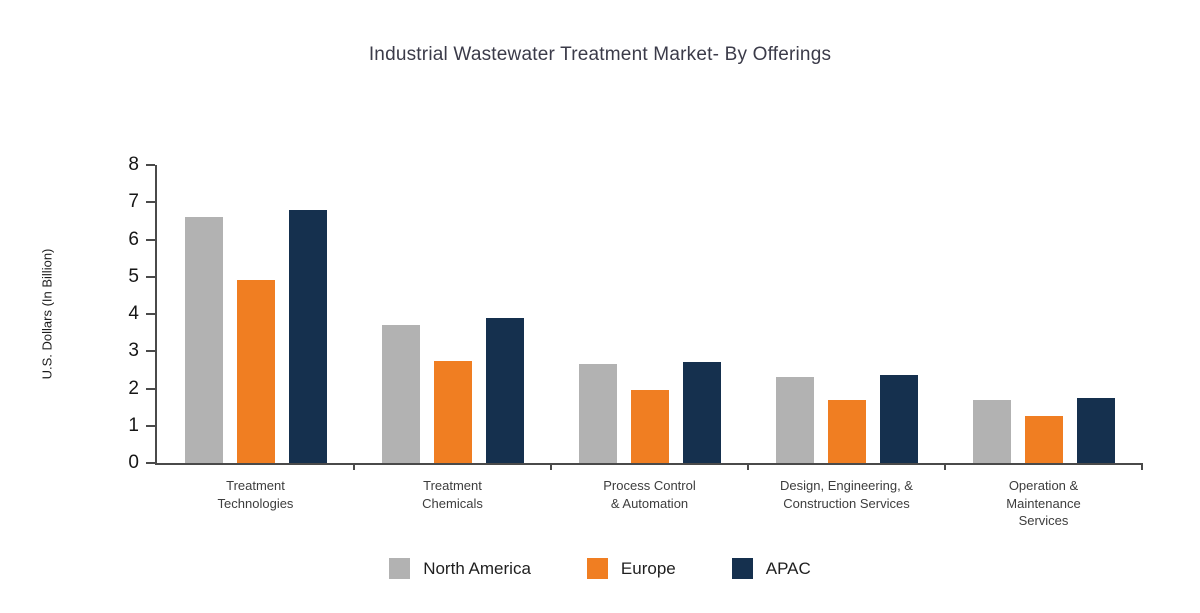 The height and width of the screenshot is (613, 1200). I want to click on legend-swatch-apac, so click(742, 568).